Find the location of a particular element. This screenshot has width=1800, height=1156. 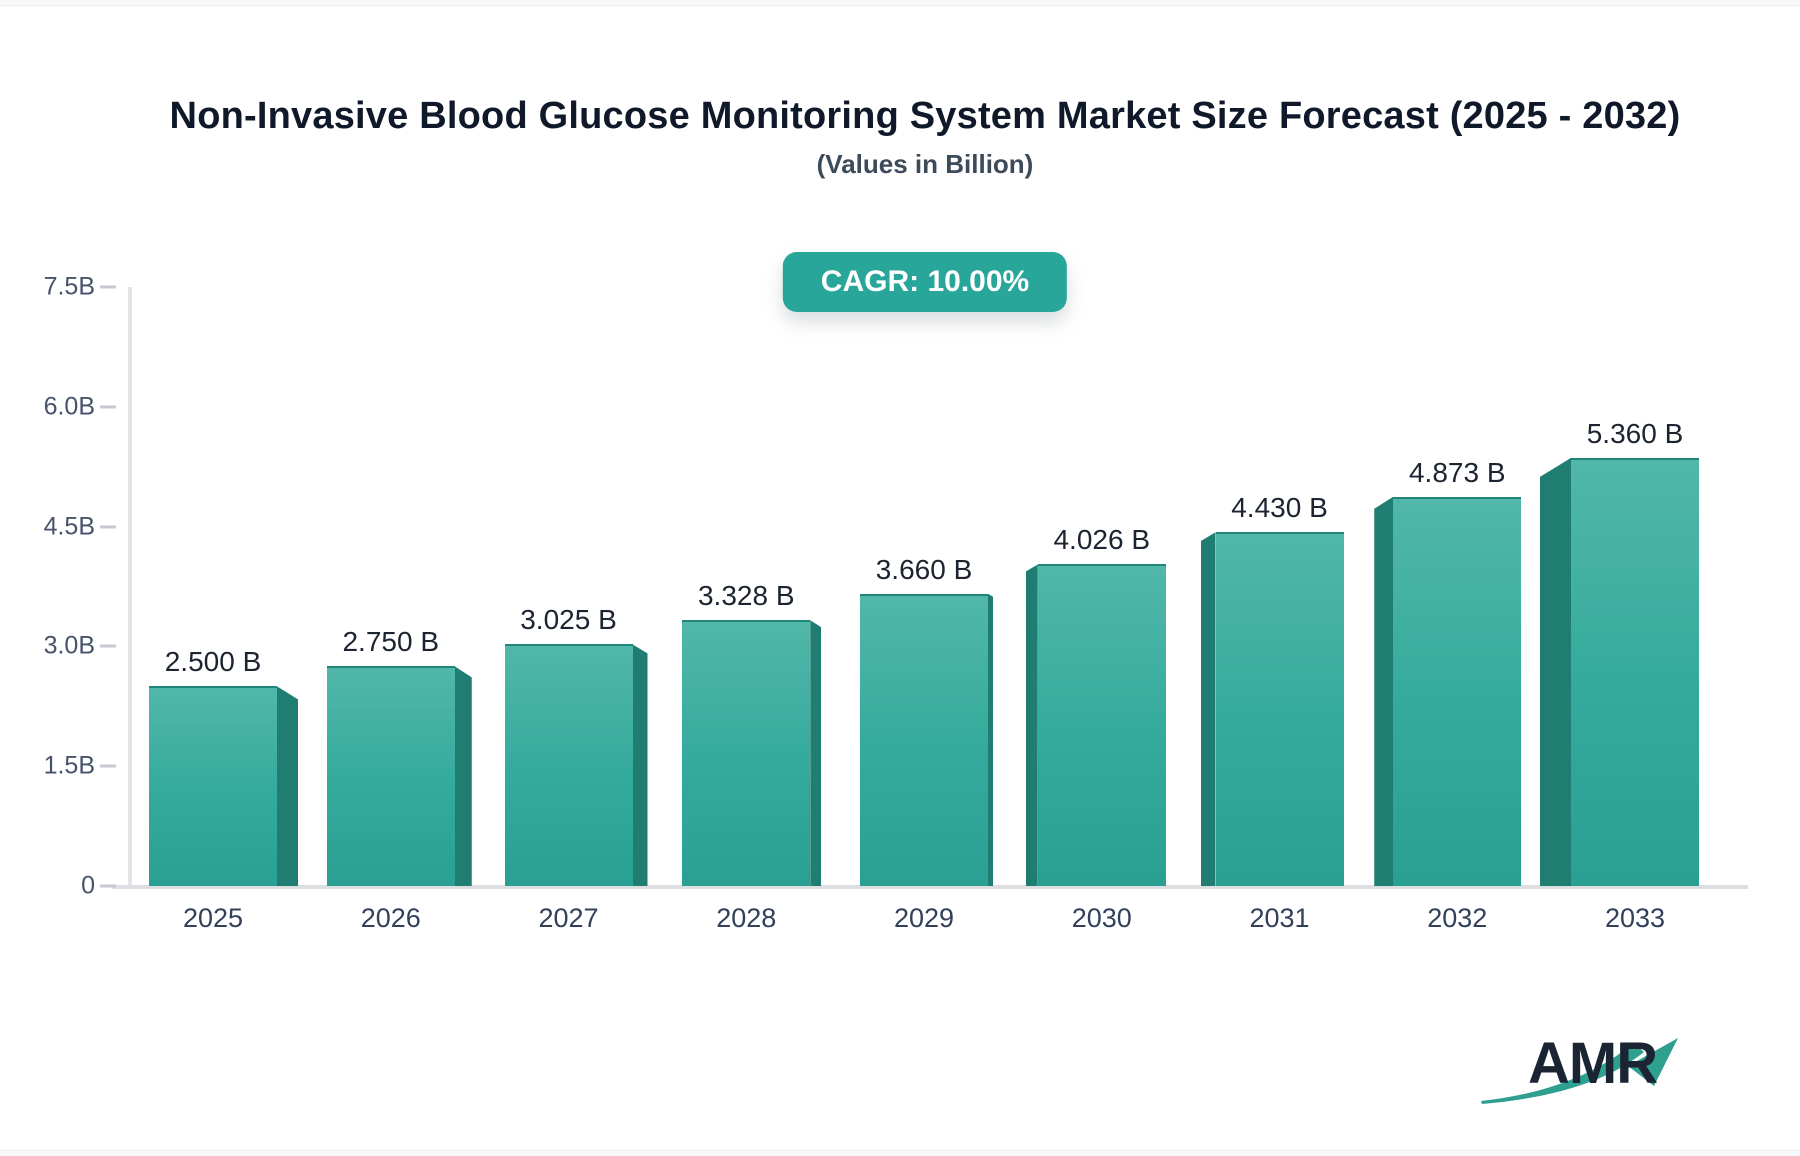

x-axis-label-2032: 2032 is located at coordinates (1457, 918).